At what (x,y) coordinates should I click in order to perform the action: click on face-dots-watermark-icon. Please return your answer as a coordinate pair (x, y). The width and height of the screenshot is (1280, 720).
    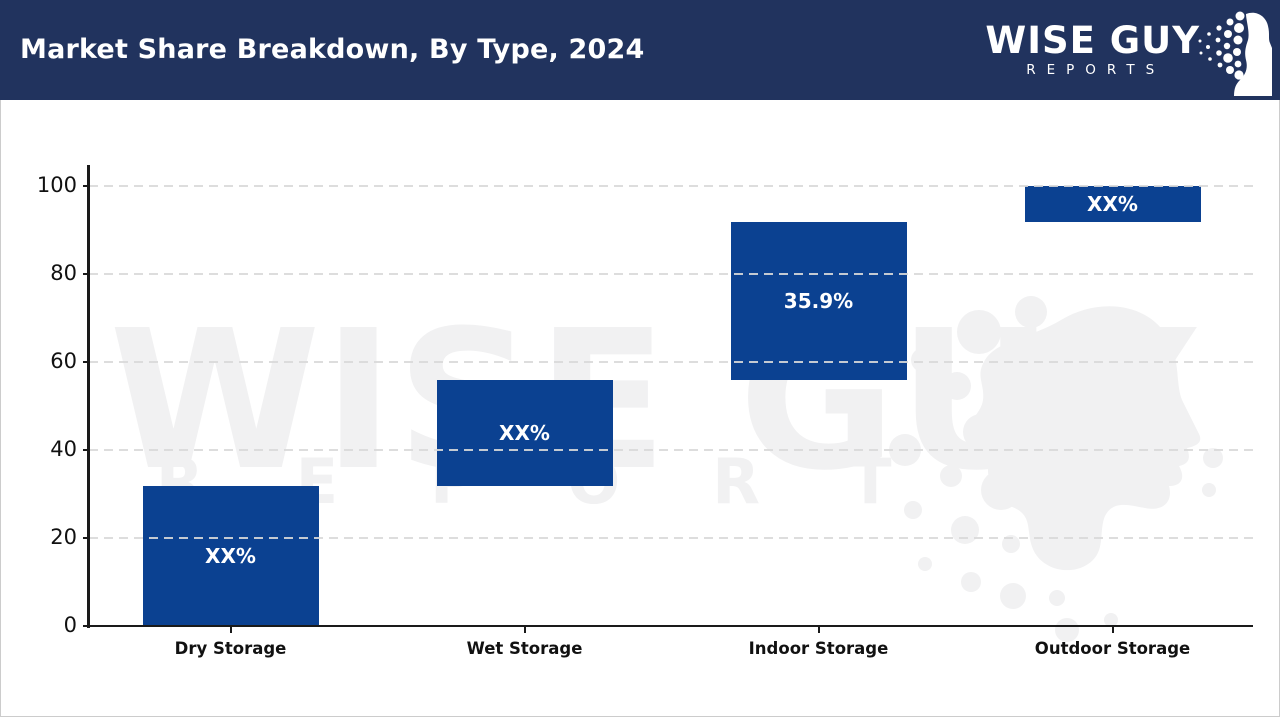
    Looking at the image, I should click on (1056, 469).